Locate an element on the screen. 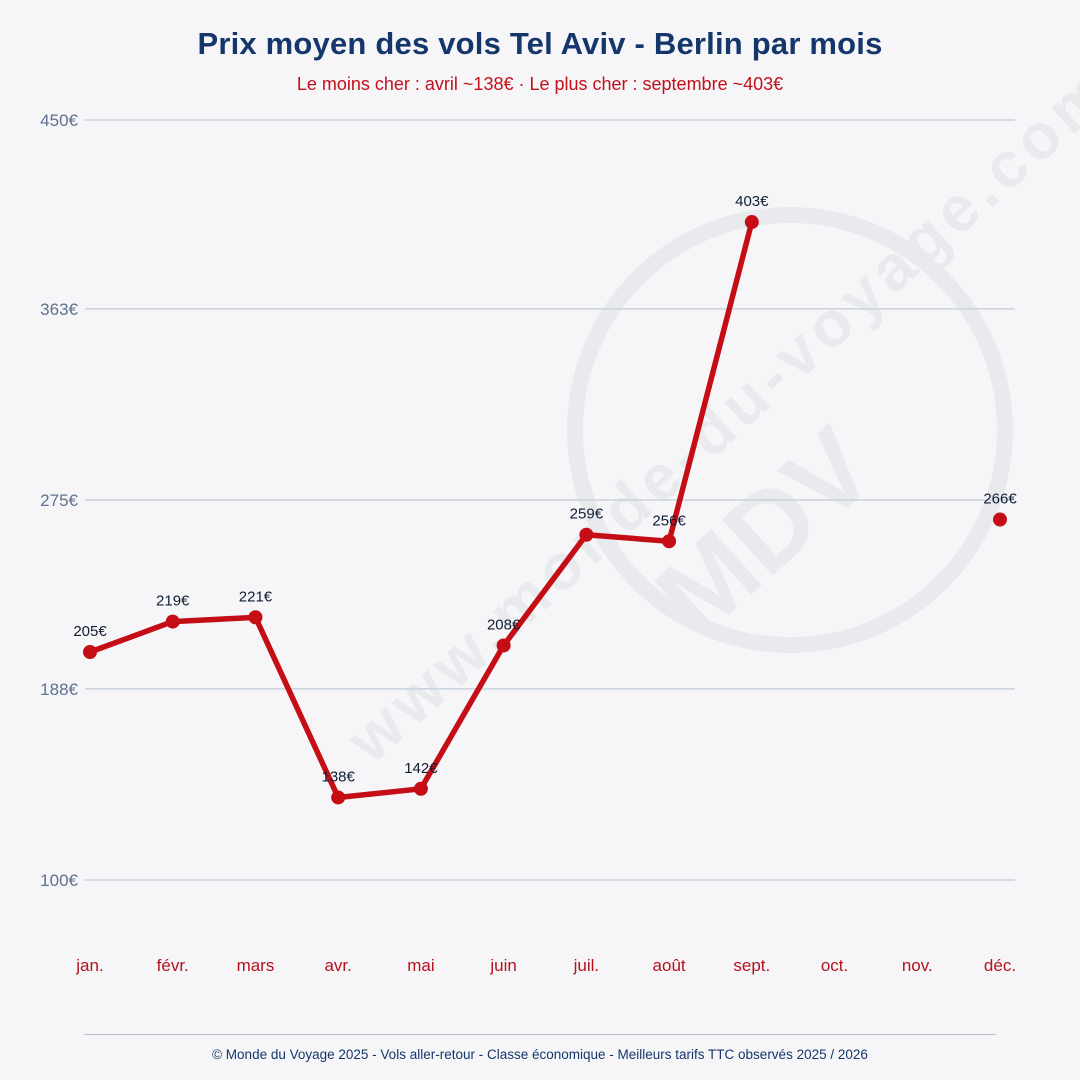 This screenshot has width=1080, height=1080. x-axis-month-label: sept. is located at coordinates (751, 965).